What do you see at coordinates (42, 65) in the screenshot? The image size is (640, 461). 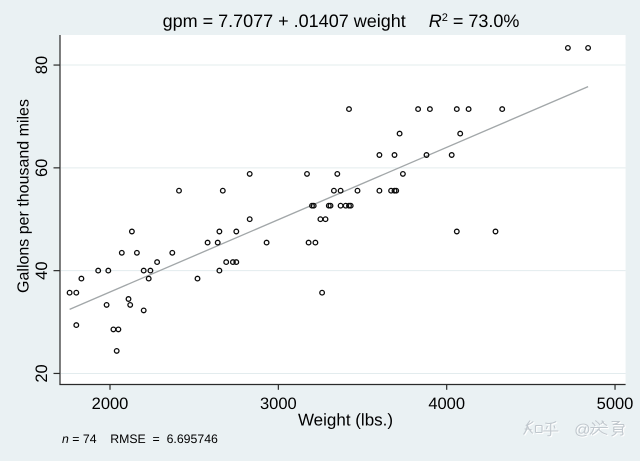 I see `svg-text: 80` at bounding box center [42, 65].